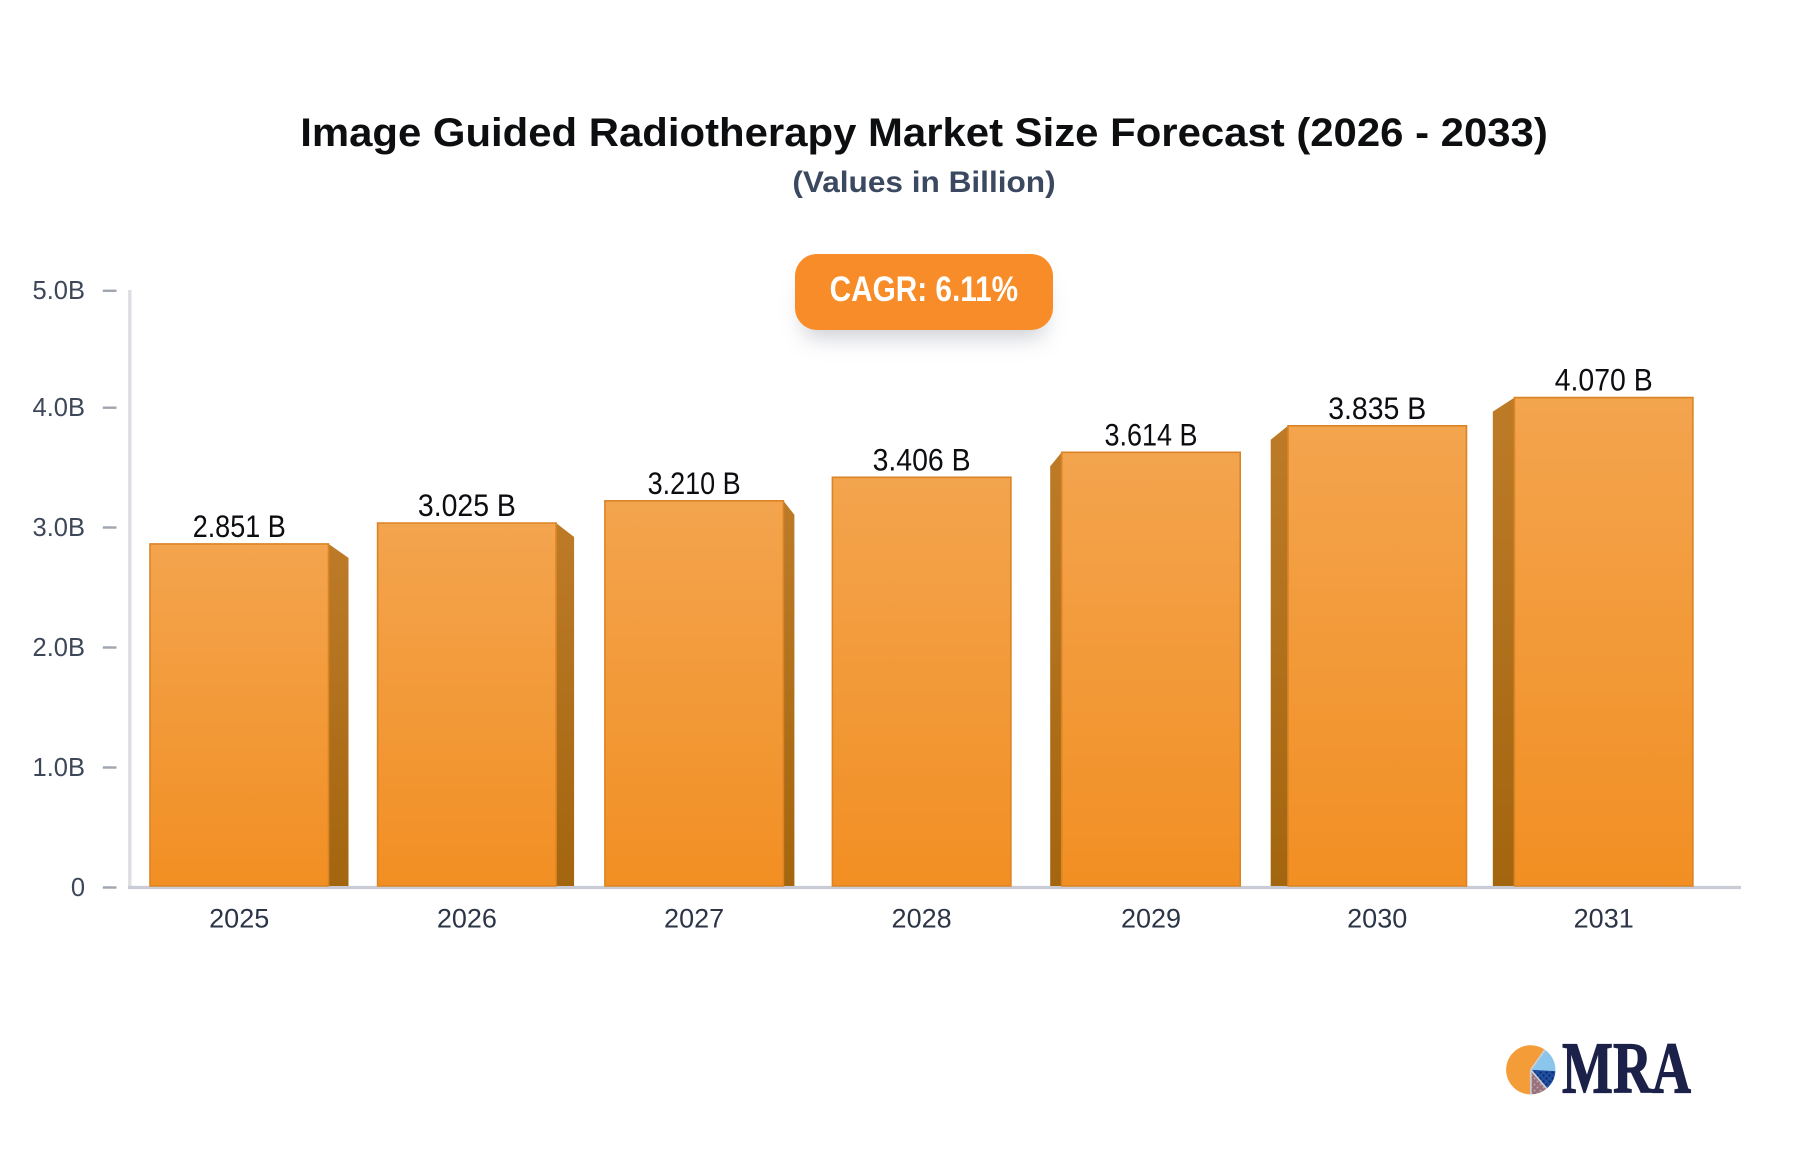 This screenshot has width=1800, height=1156. Describe the element at coordinates (694, 483) in the screenshot. I see `svg-text: 3.210 B` at that location.